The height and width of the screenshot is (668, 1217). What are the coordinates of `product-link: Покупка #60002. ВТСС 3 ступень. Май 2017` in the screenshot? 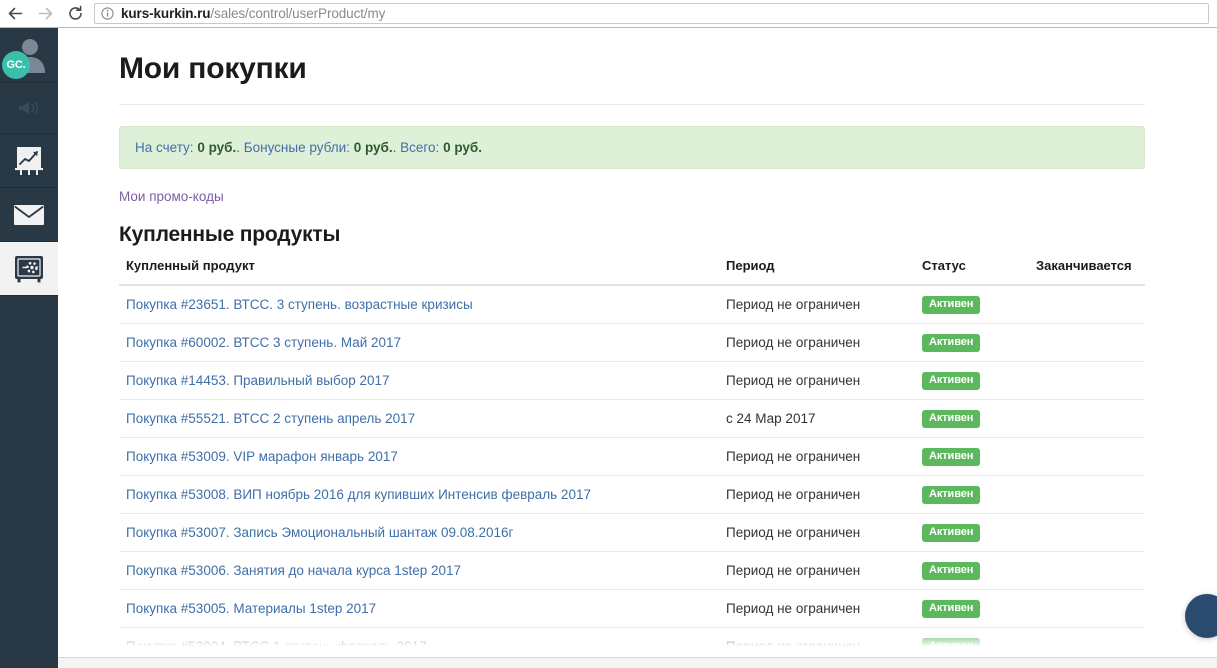 It's located at (264, 342).